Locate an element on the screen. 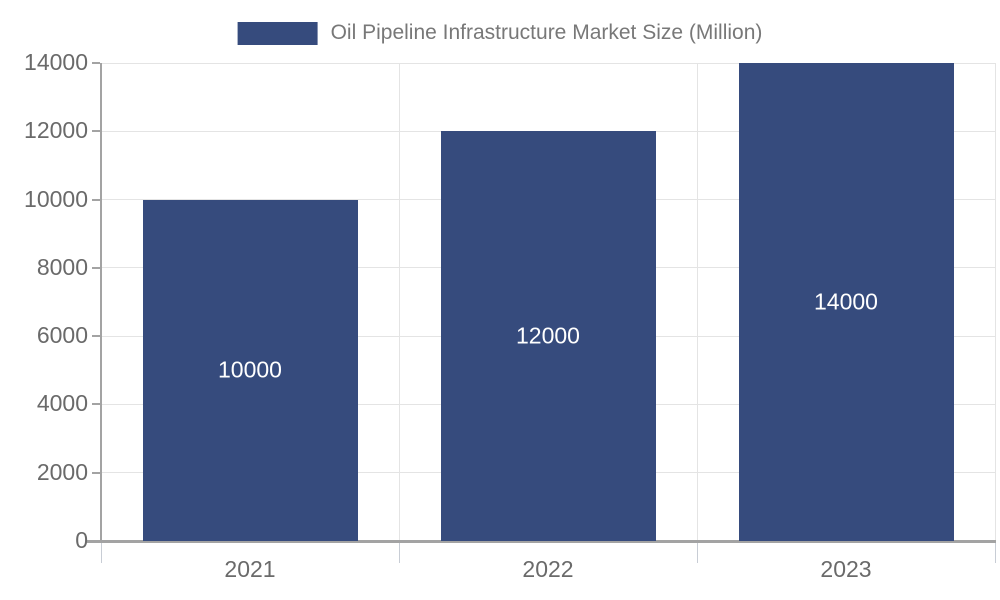  y-axis-tick-label: 4000 is located at coordinates (62, 403).